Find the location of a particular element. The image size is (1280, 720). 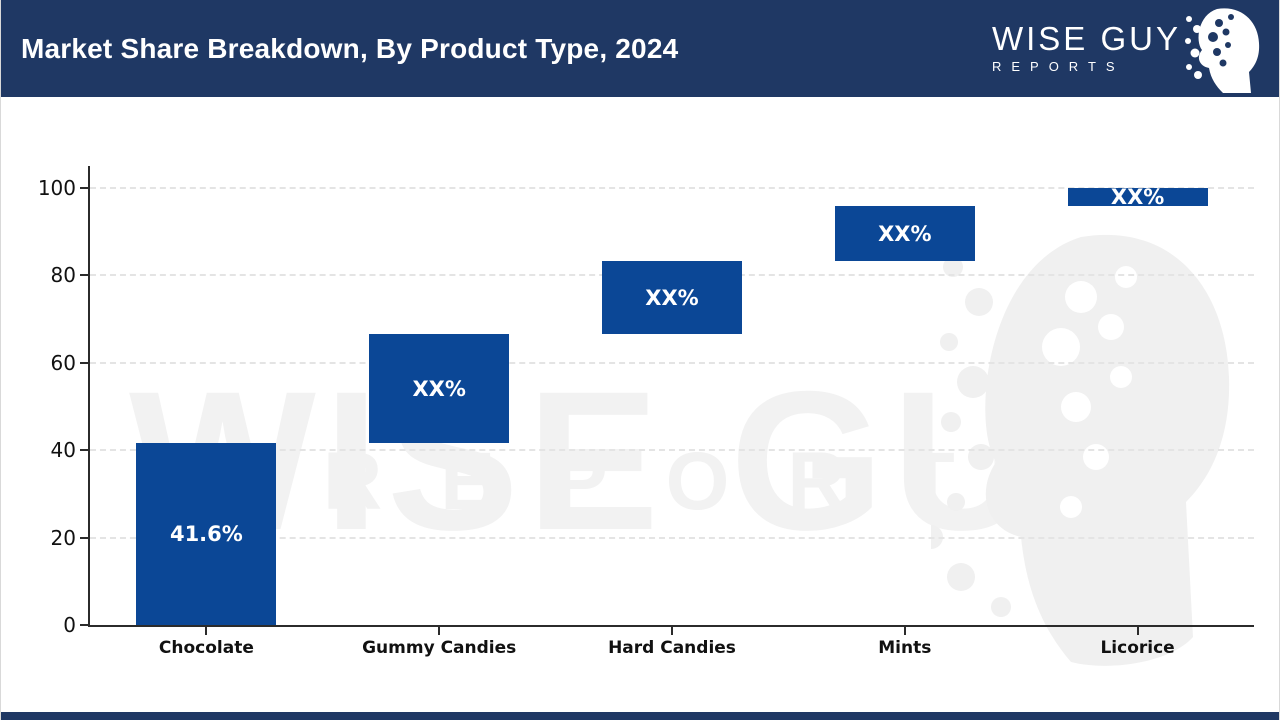

y-tick-label-80: 80 is located at coordinates (63, 275).